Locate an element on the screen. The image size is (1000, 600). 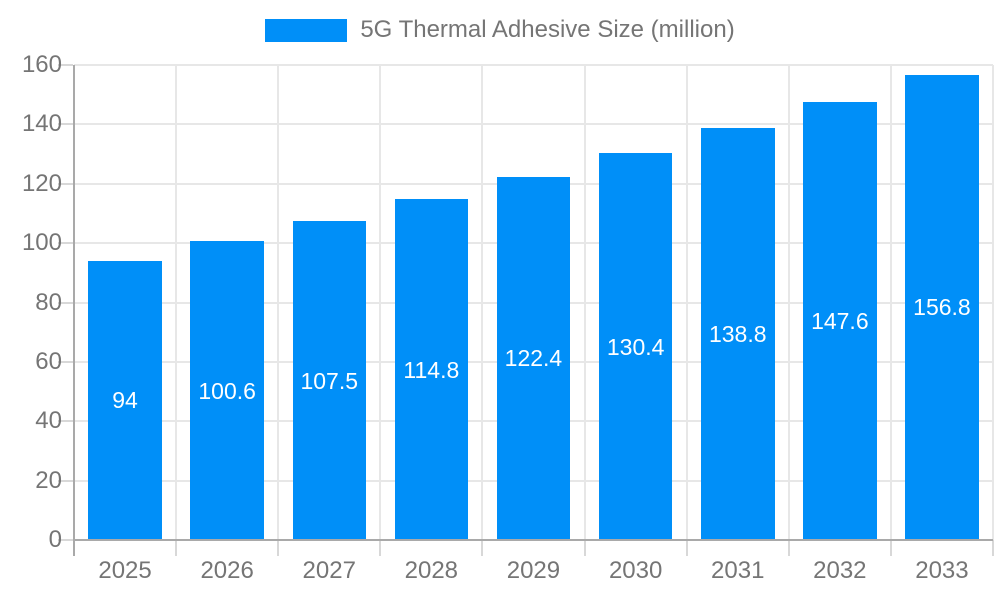
x-axis-tick-label: 2030 is located at coordinates (635, 570).